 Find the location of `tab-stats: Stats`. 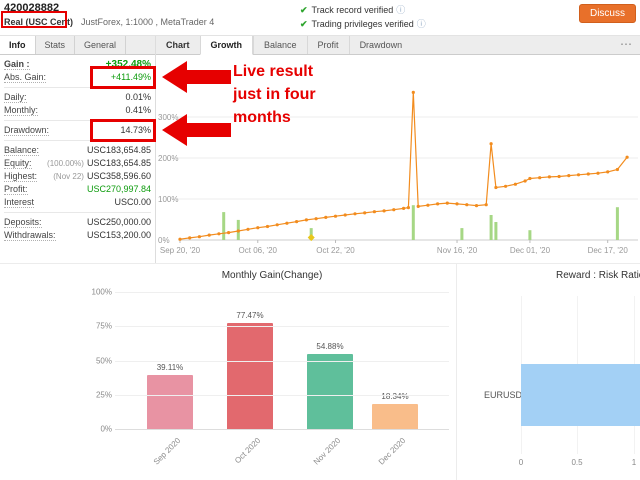

tab-stats: Stats is located at coordinates (56, 45).